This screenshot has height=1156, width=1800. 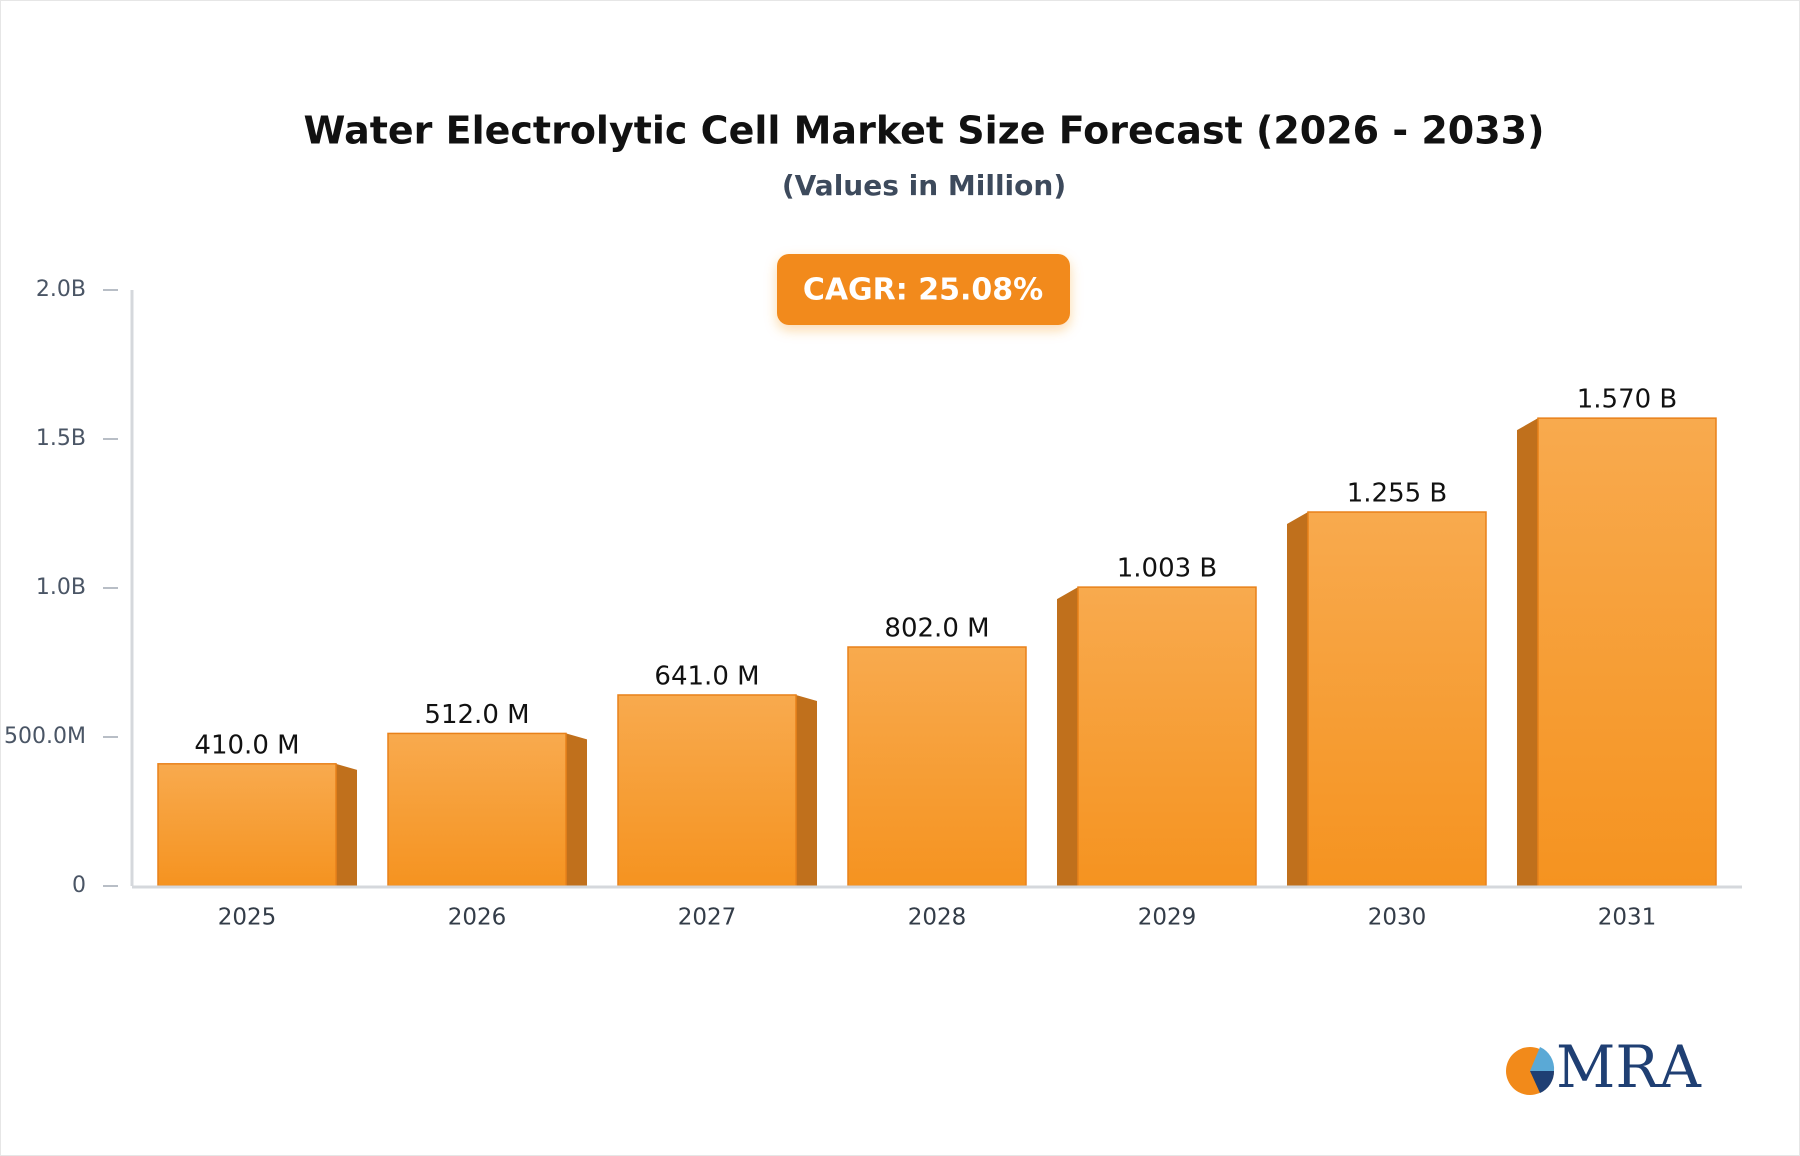 I want to click on x-tick-label: 2028, so click(x=937, y=918).